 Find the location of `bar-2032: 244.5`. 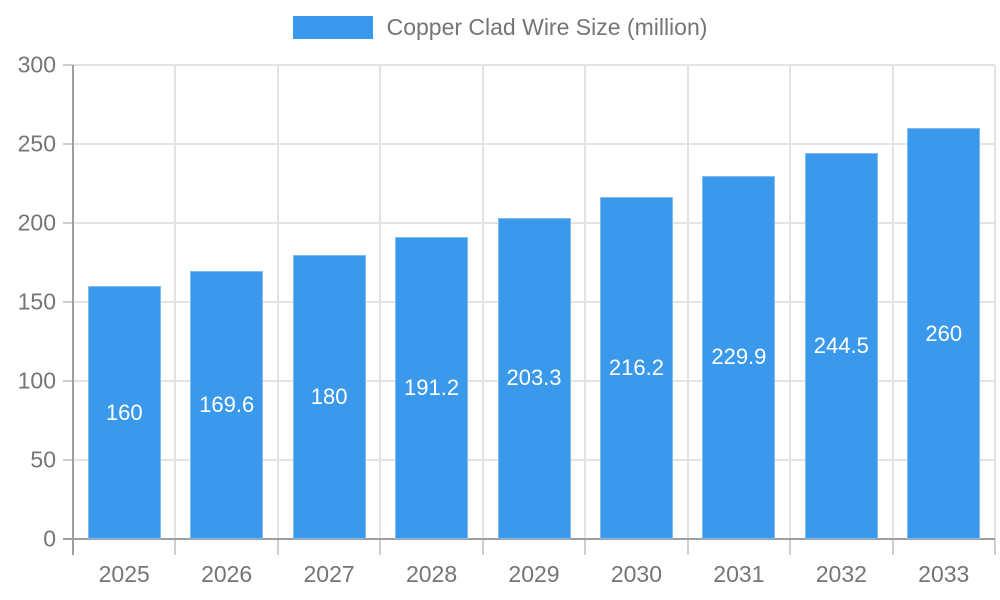

bar-2032: 244.5 is located at coordinates (841, 345).